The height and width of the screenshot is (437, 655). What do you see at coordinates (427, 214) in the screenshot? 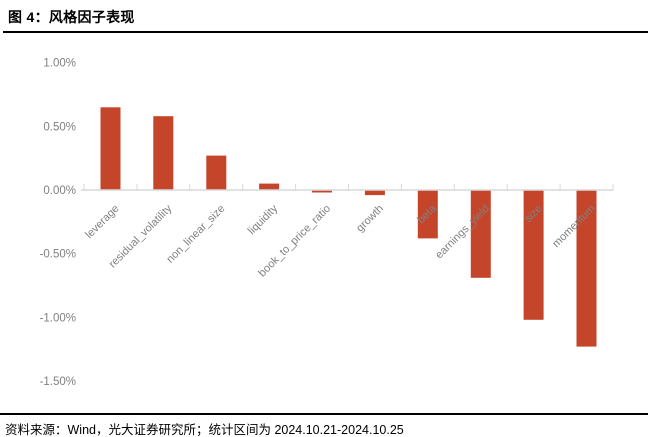
I see `bar-beta` at bounding box center [427, 214].